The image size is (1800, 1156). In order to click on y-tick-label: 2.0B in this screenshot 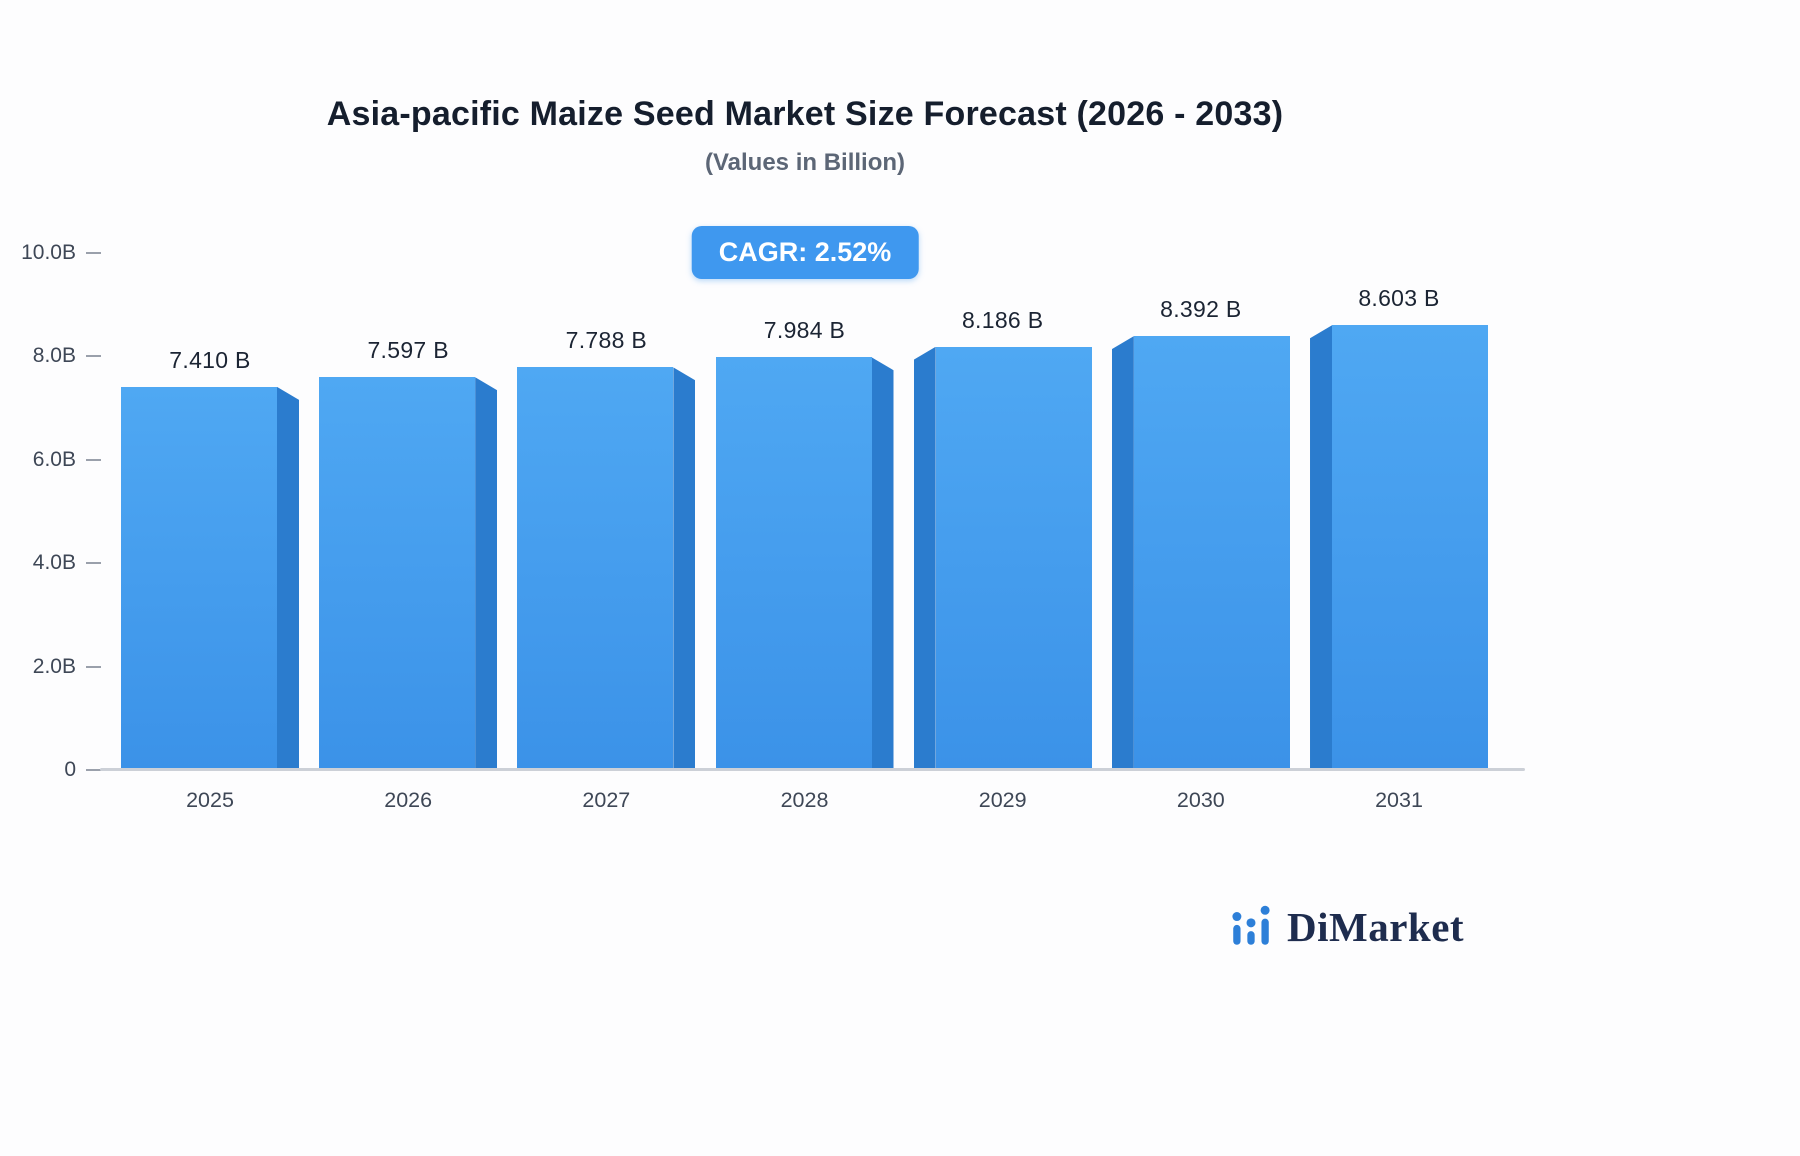, I will do `click(54, 666)`.